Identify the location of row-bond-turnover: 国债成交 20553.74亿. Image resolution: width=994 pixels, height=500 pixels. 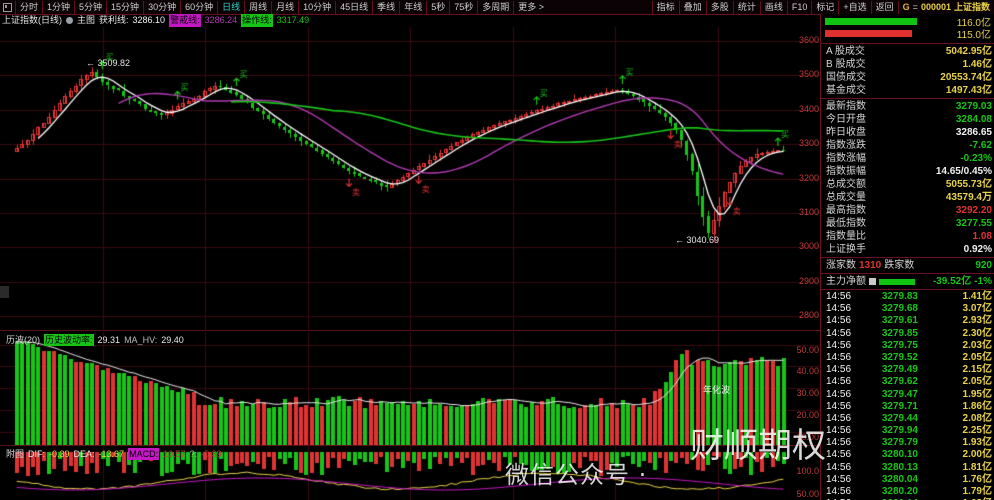
(907, 77).